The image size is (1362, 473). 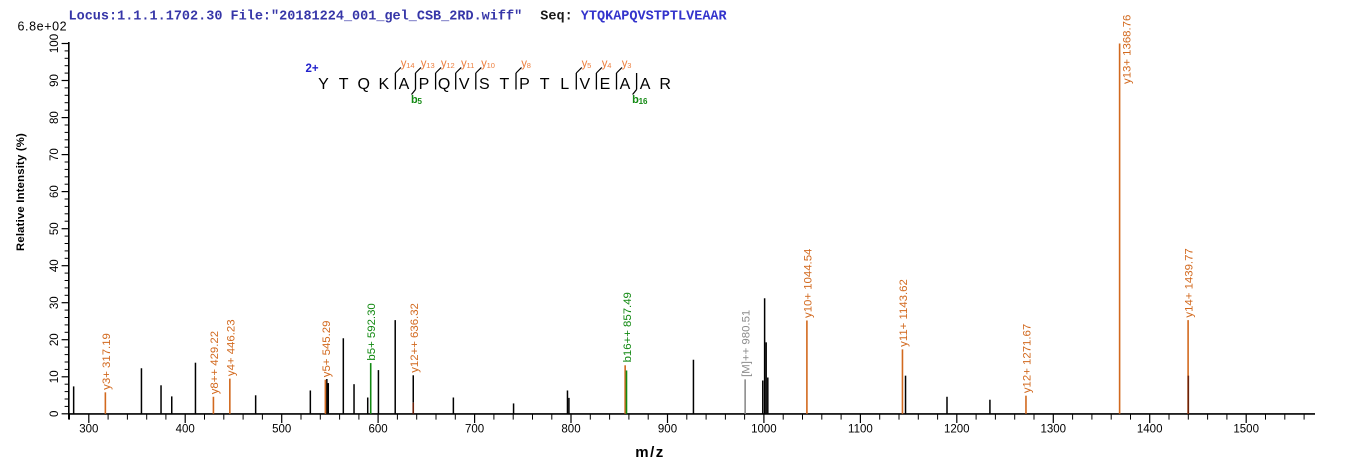 I want to click on svg-text: 1000, so click(x=764, y=430).